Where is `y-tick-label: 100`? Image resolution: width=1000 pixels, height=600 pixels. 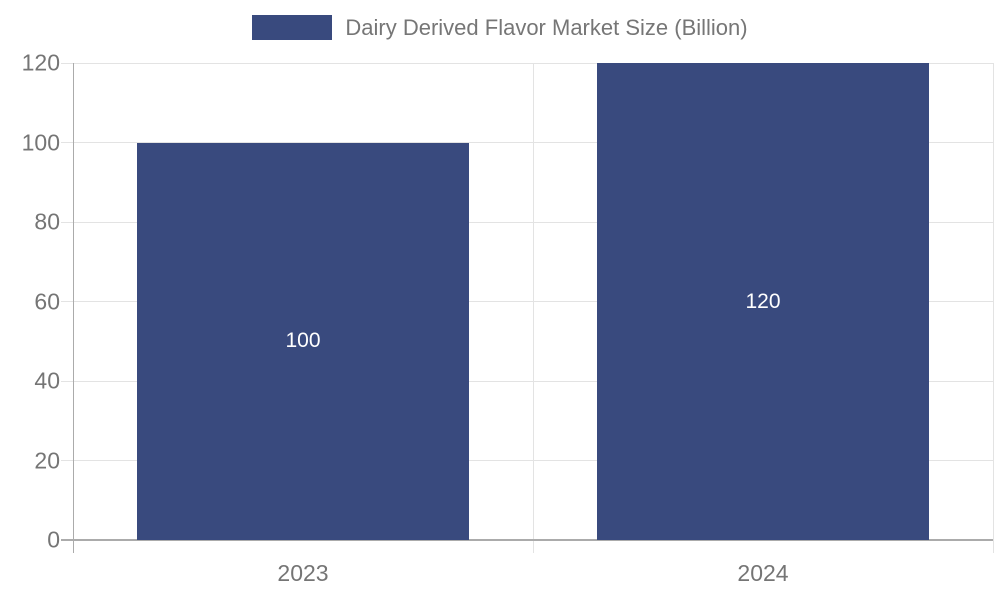 y-tick-label: 100 is located at coordinates (40, 142).